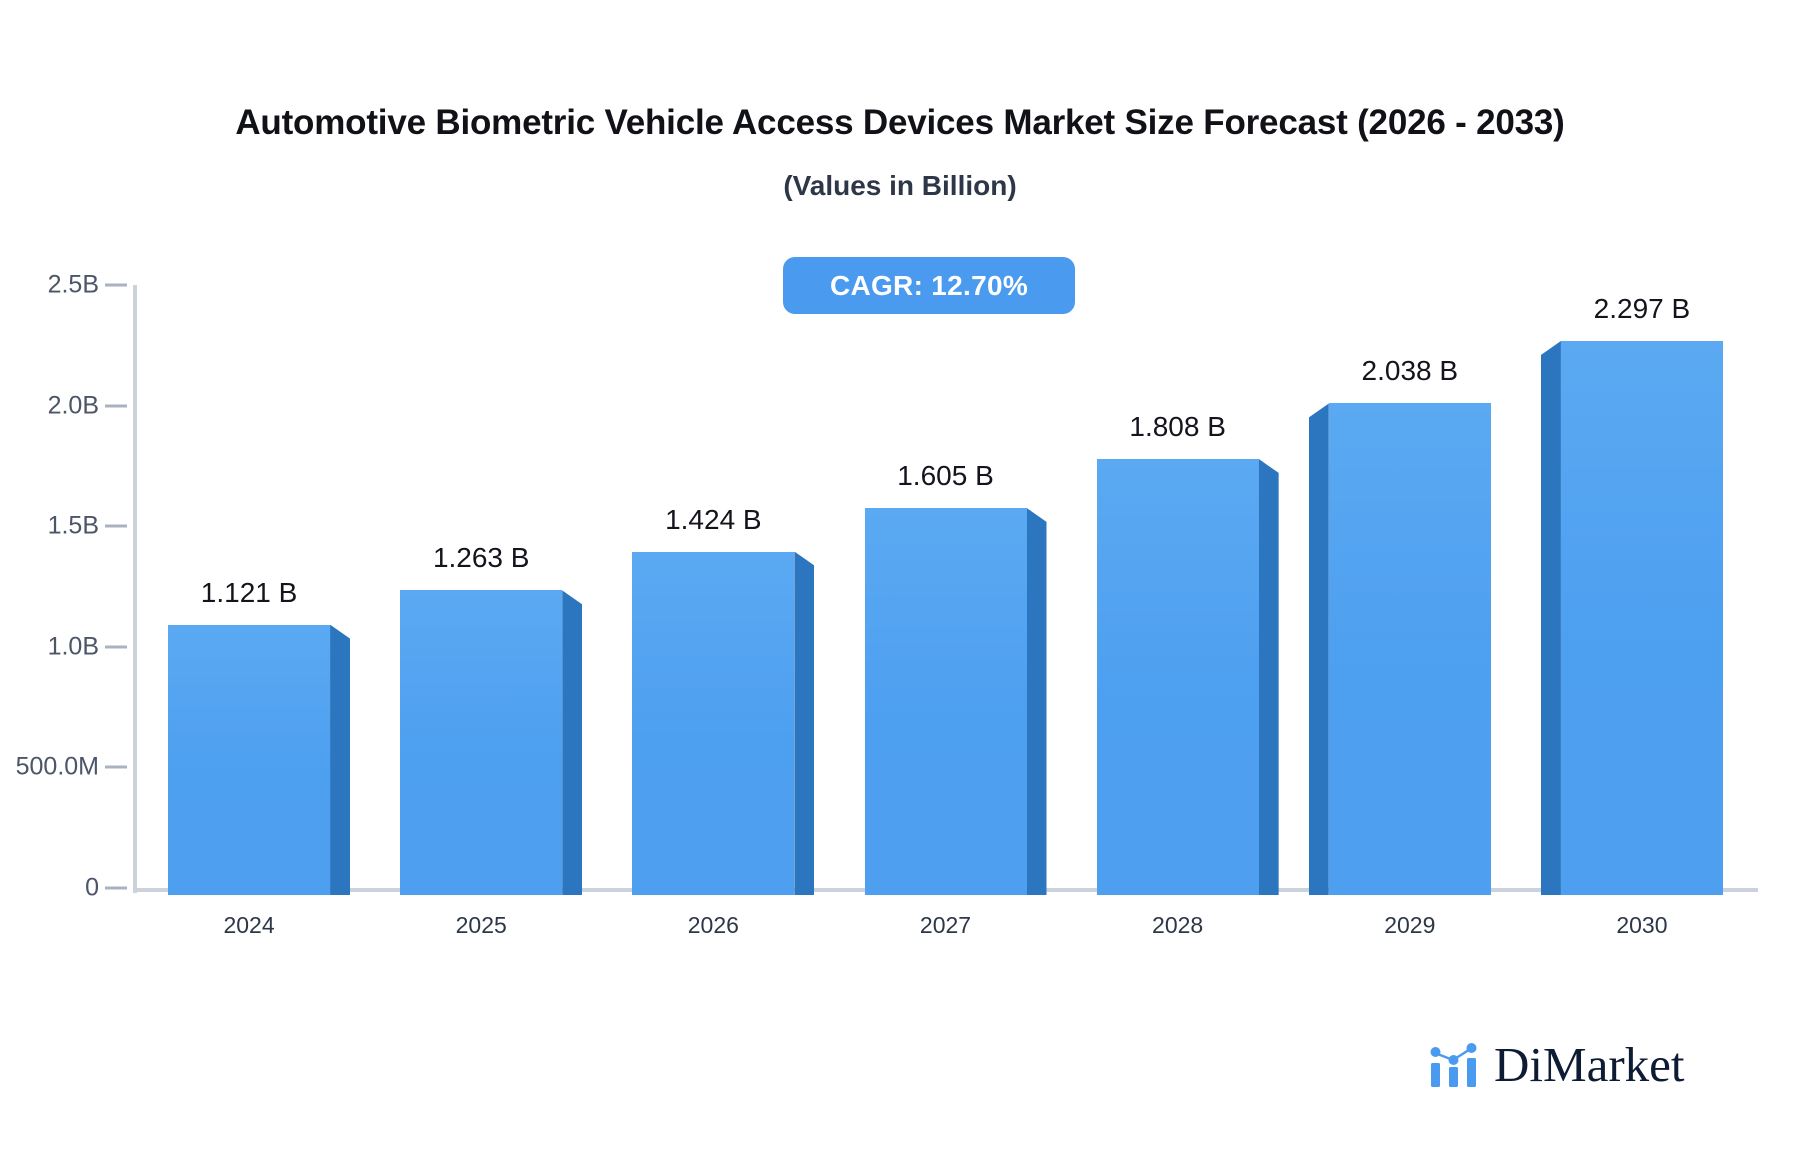 The image size is (1800, 1156). I want to click on chart-subtitle: (Values in Billion), so click(900, 185).